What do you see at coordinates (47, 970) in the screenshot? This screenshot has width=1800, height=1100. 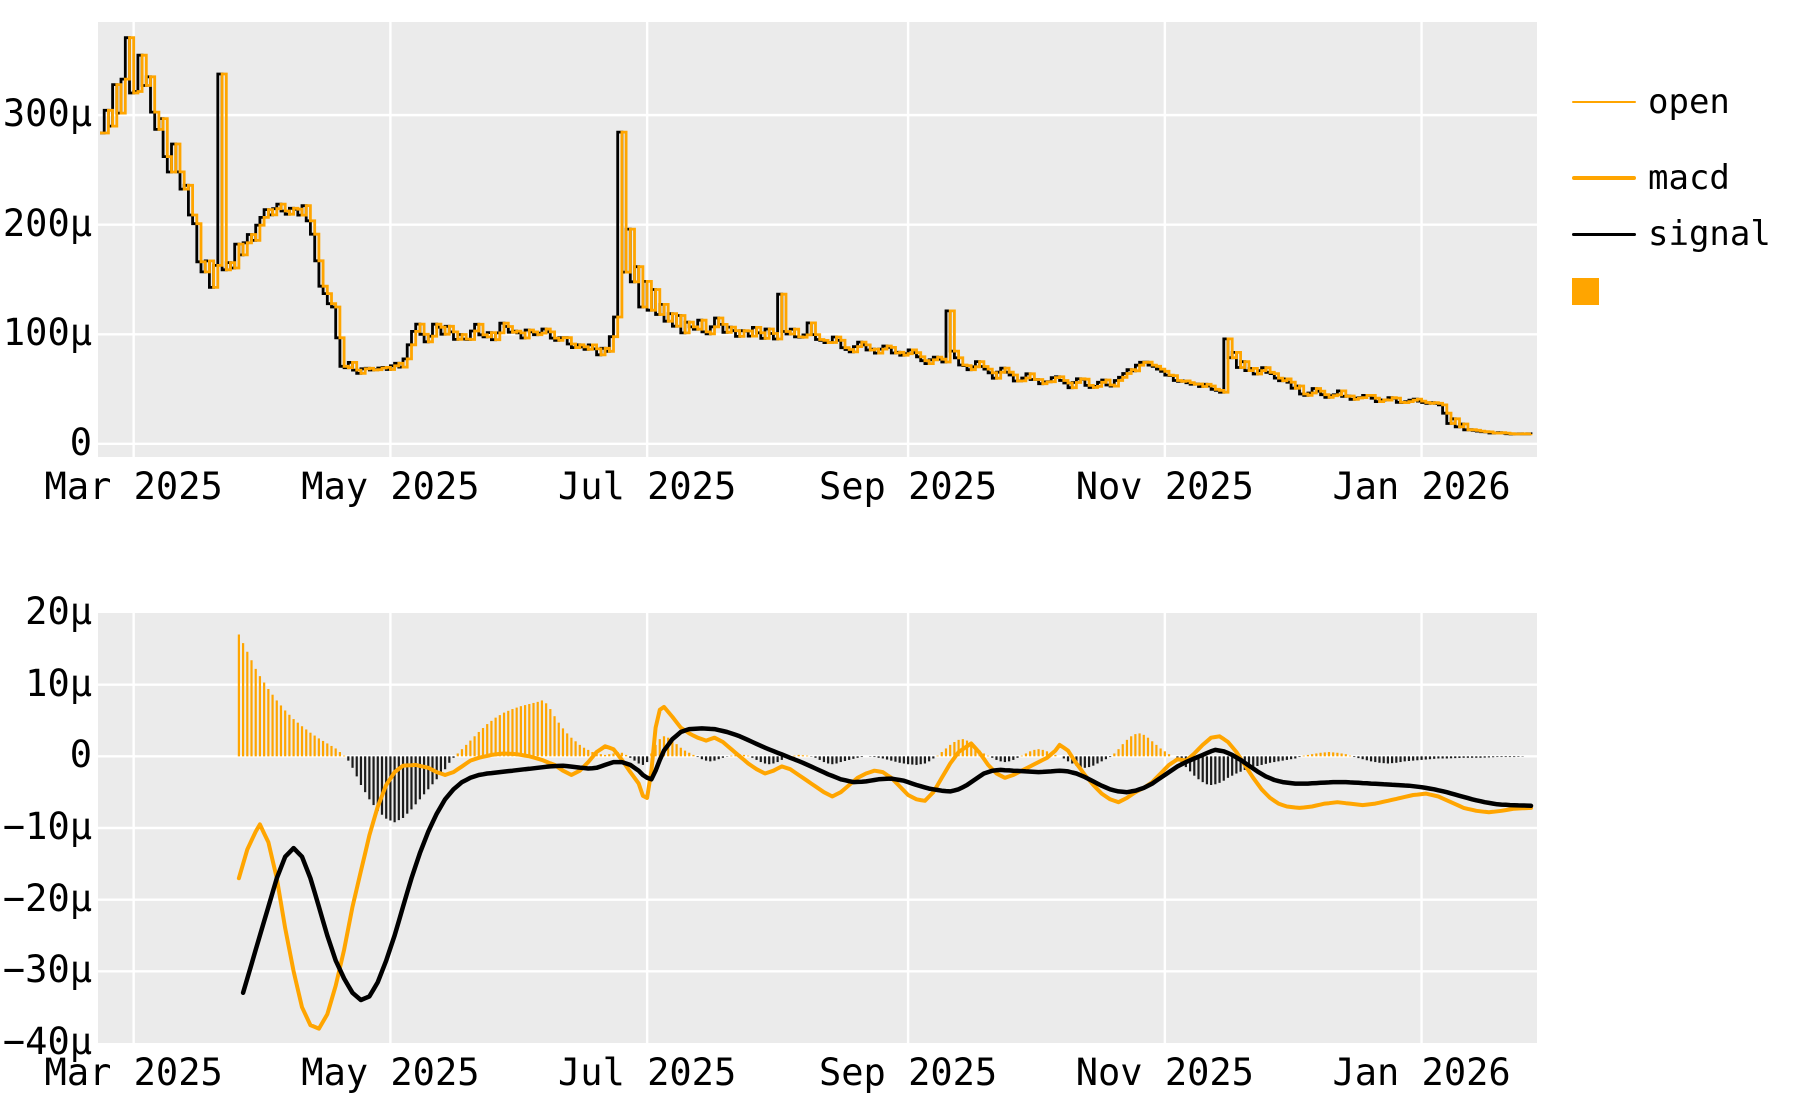 I see `macd-y-tick: −30µ` at bounding box center [47, 970].